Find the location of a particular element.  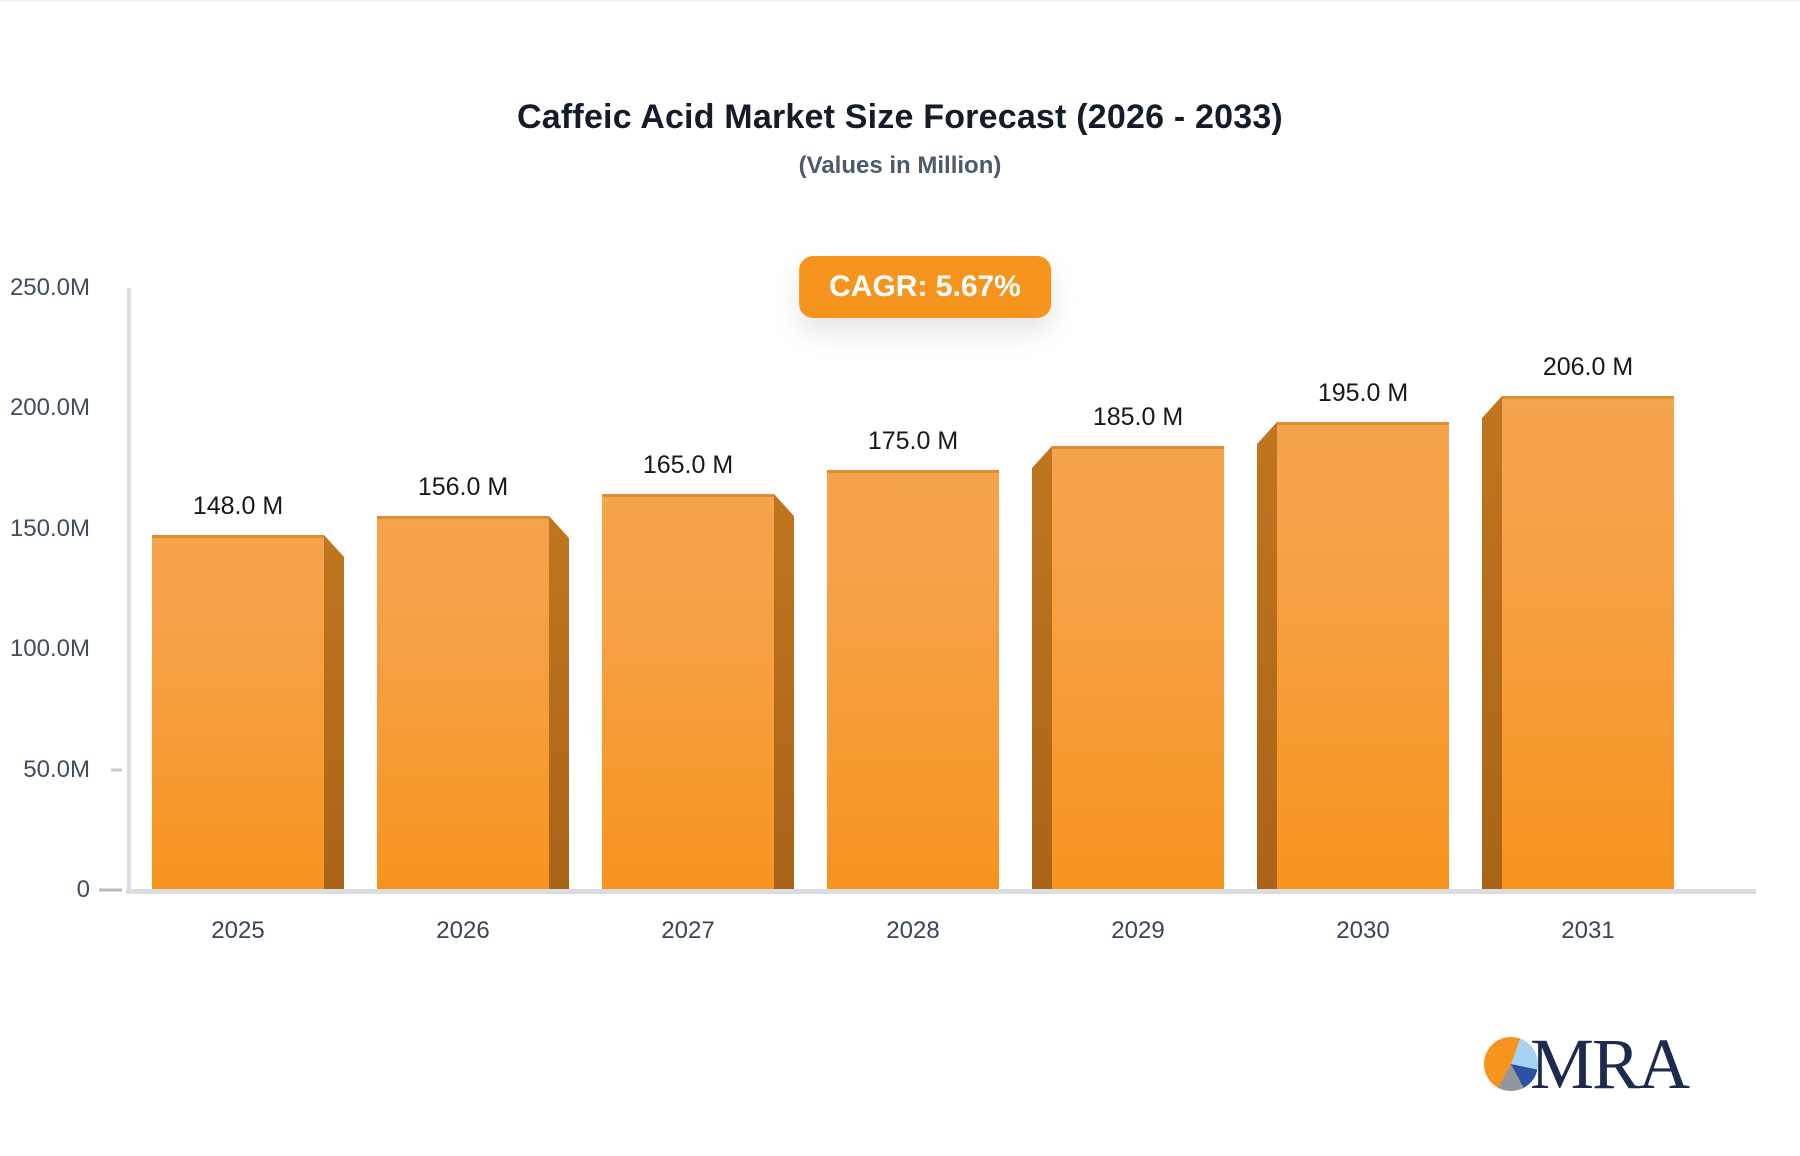

bar-2030: 195.0 M 2030 is located at coordinates (1353, 661).